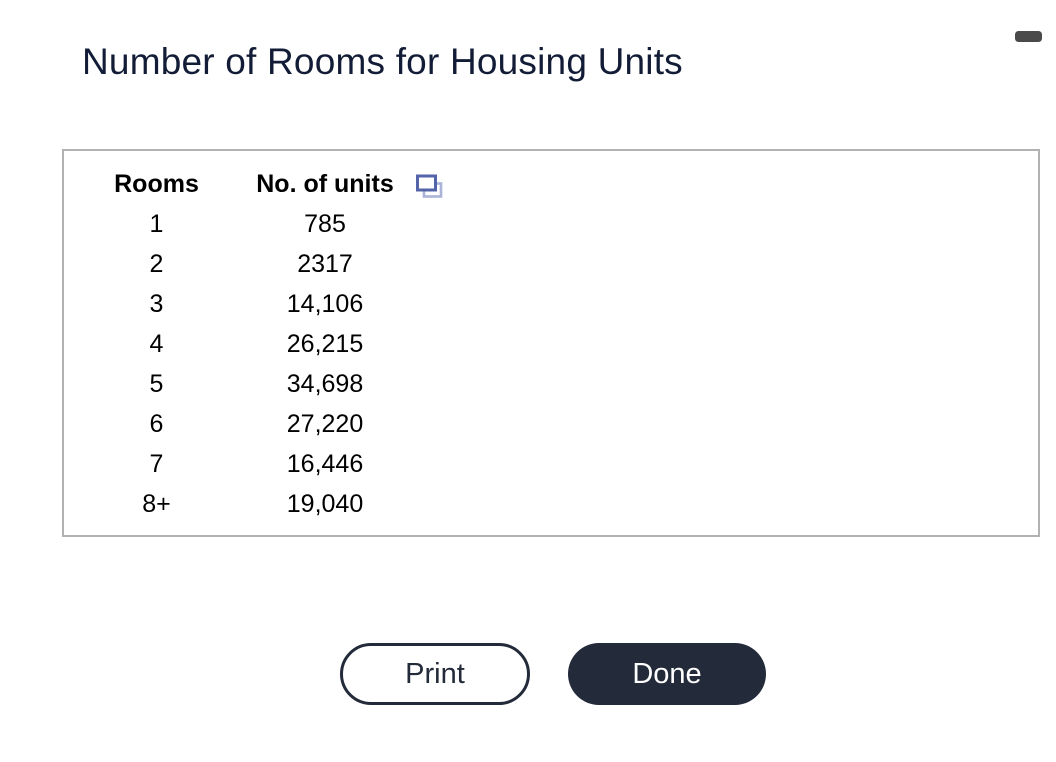 The width and height of the screenshot is (1056, 762). I want to click on done-button: Done, so click(667, 674).